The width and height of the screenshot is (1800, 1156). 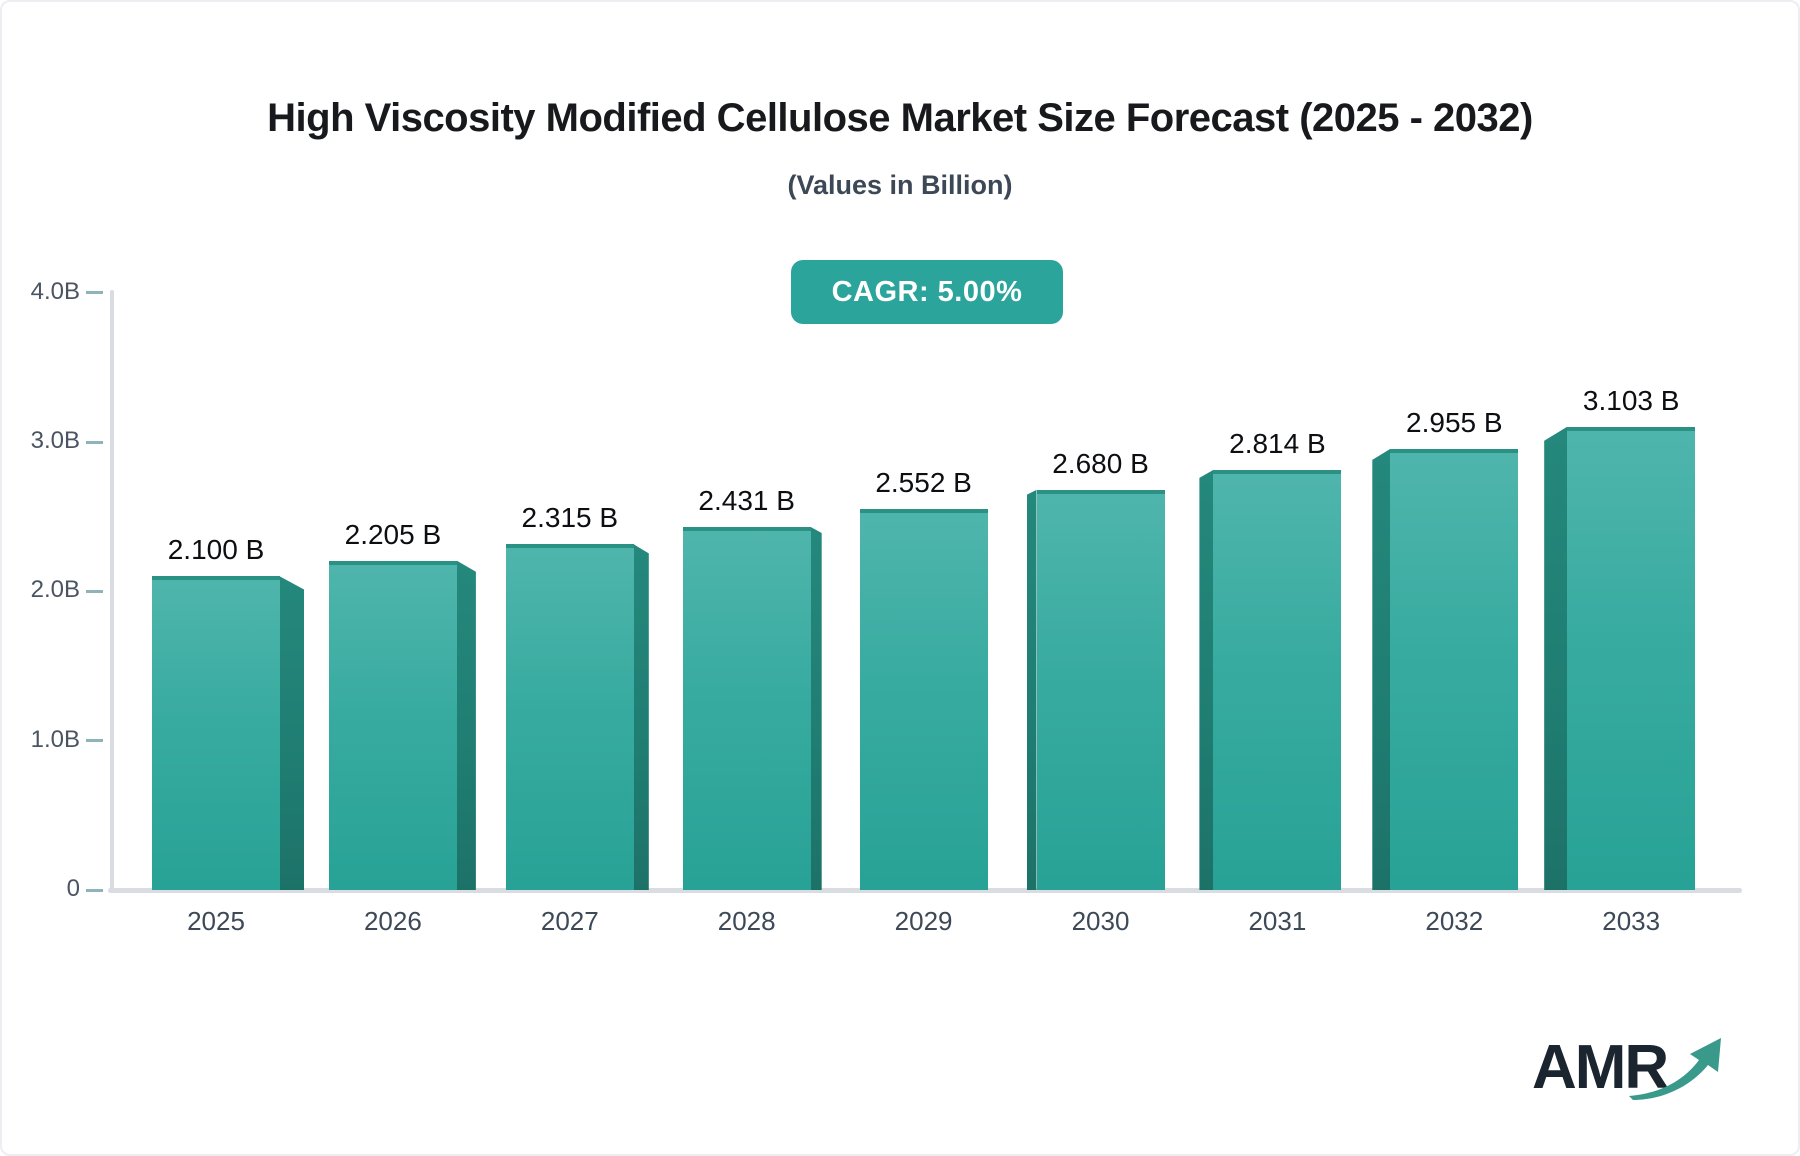 What do you see at coordinates (216, 921) in the screenshot?
I see `x-axis-label-2025: 2025` at bounding box center [216, 921].